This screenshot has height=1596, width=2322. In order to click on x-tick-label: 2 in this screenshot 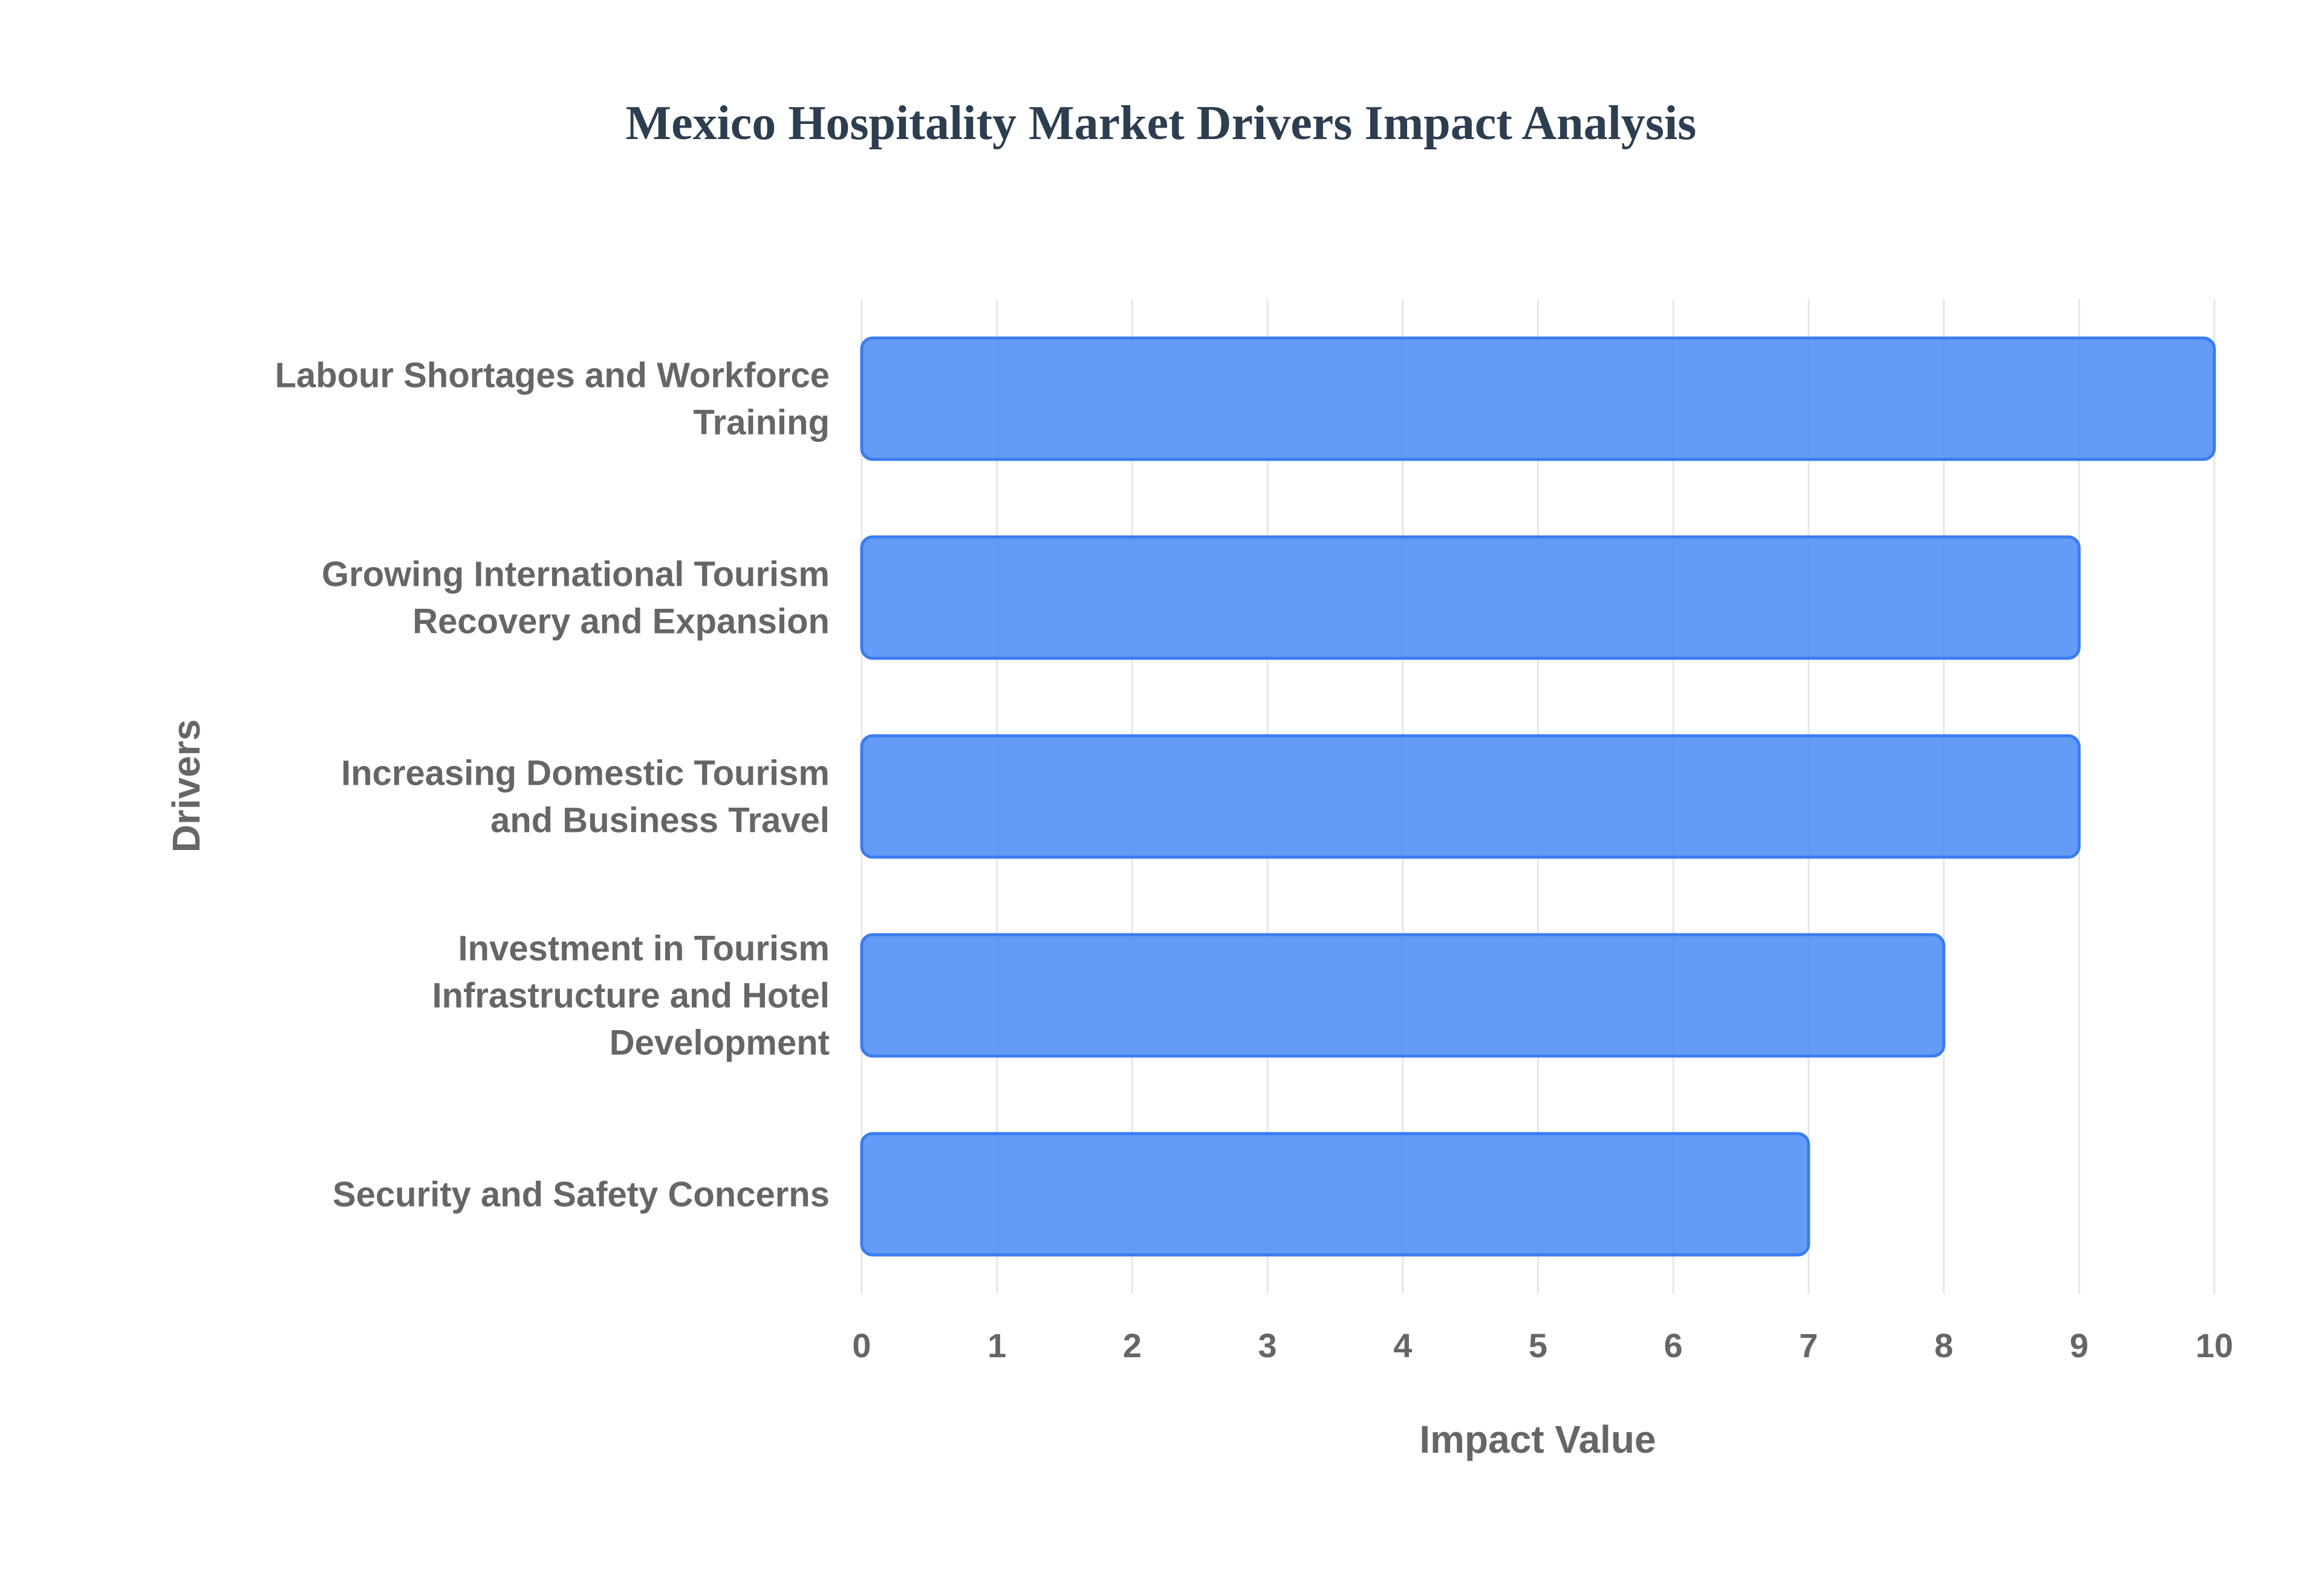, I will do `click(1132, 1345)`.